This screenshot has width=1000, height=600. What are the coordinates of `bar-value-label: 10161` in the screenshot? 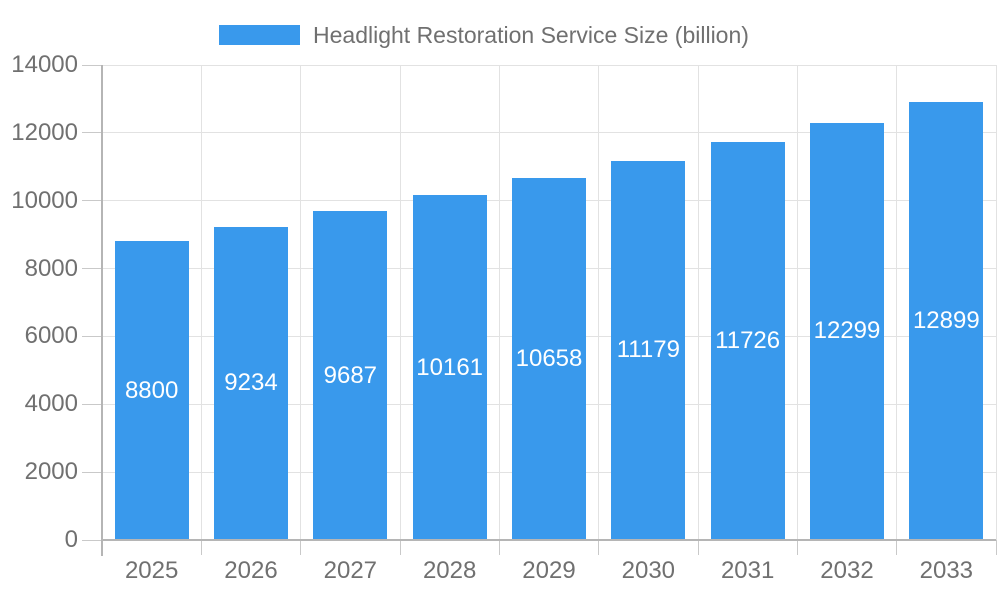 It's located at (450, 367).